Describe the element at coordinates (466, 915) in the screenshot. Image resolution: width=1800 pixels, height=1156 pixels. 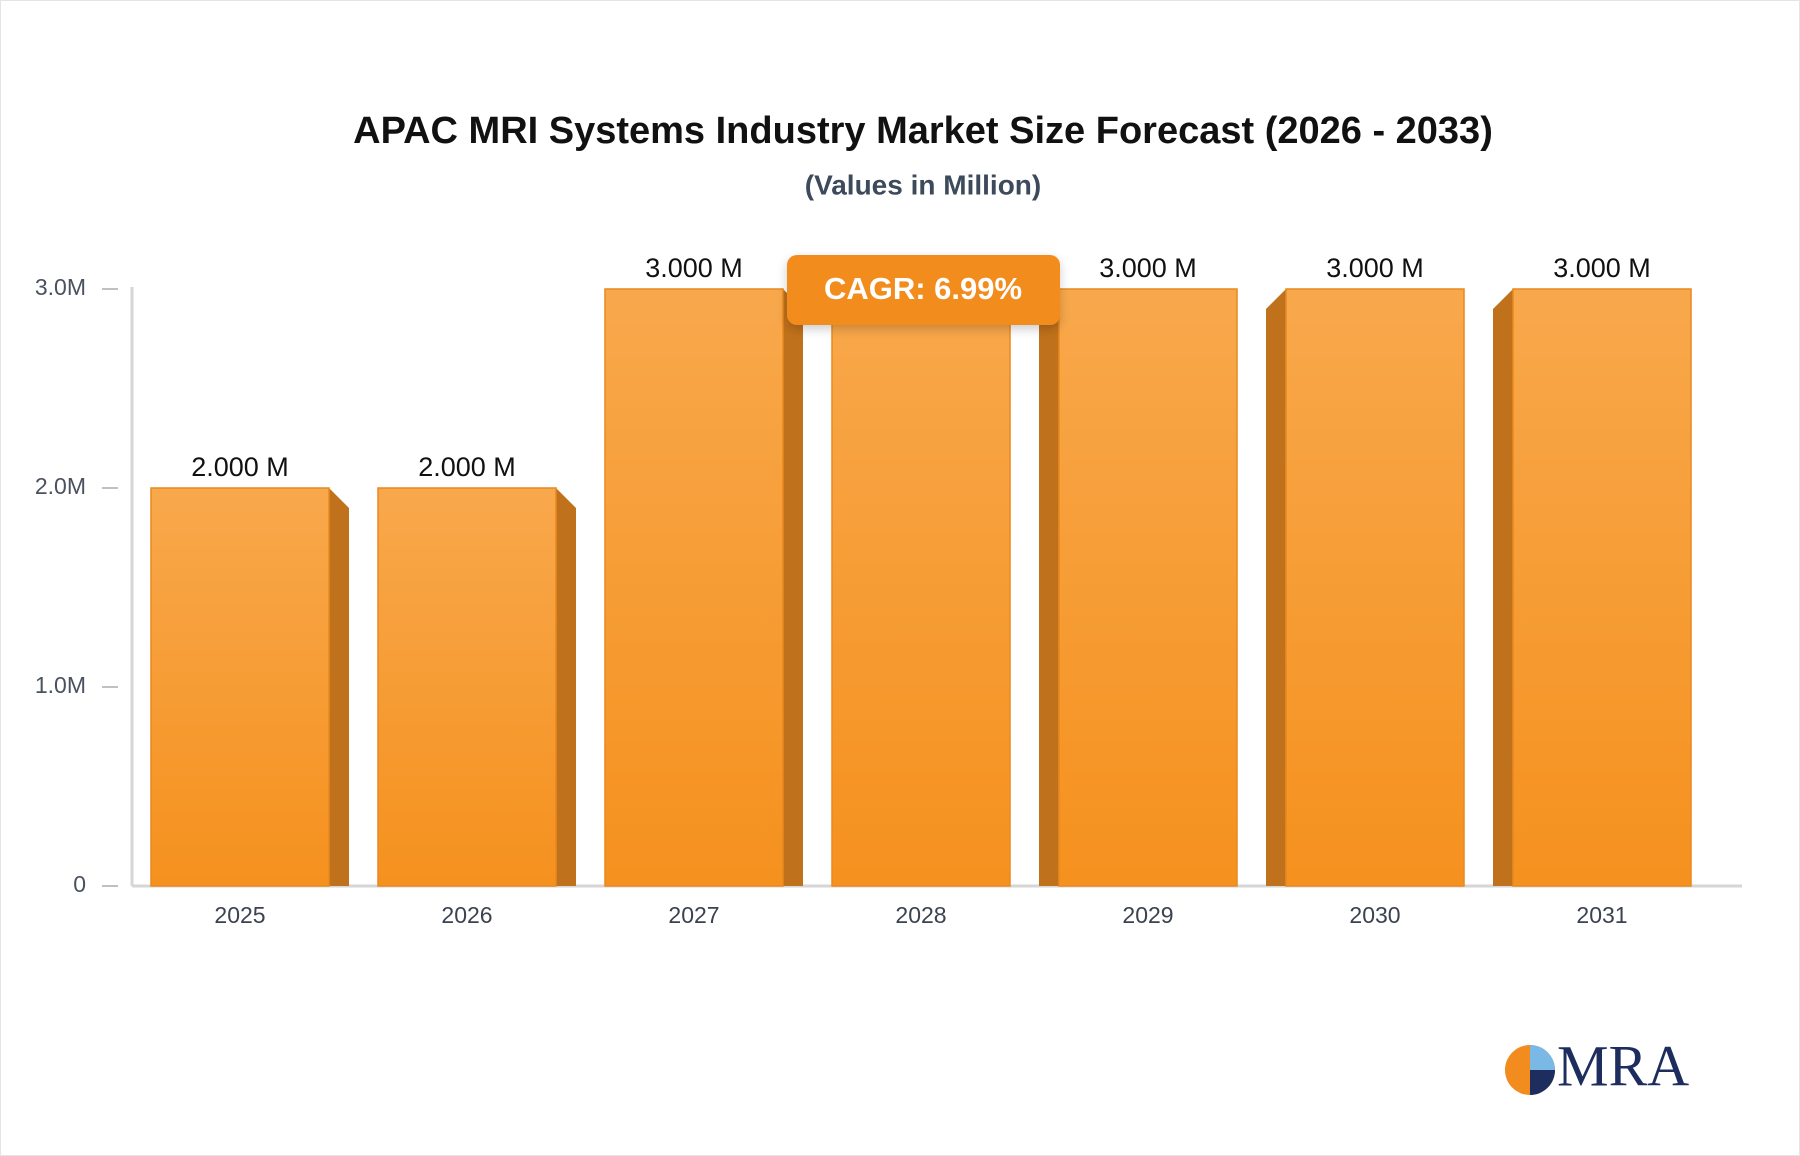
I see `x-tick-label: 2026` at that location.